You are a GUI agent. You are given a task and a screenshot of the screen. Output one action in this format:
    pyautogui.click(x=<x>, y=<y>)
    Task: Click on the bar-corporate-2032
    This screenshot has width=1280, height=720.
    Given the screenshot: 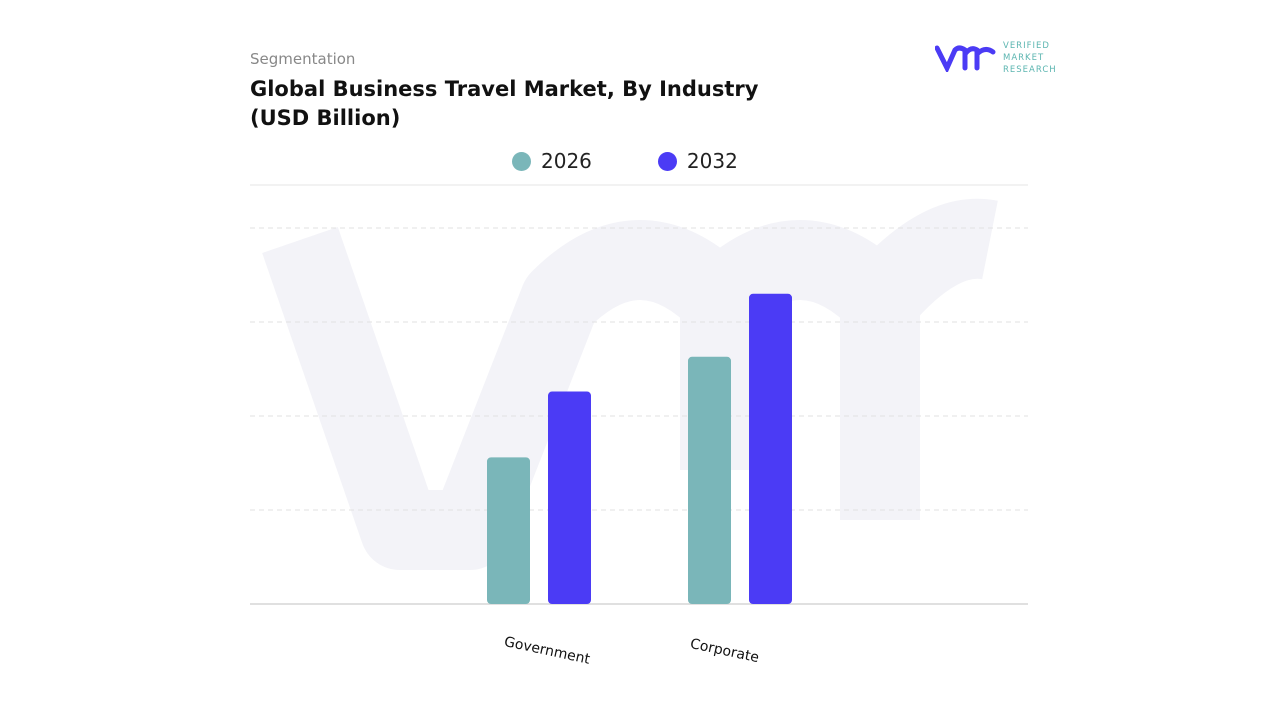 What is the action you would take?
    pyautogui.click(x=770, y=448)
    